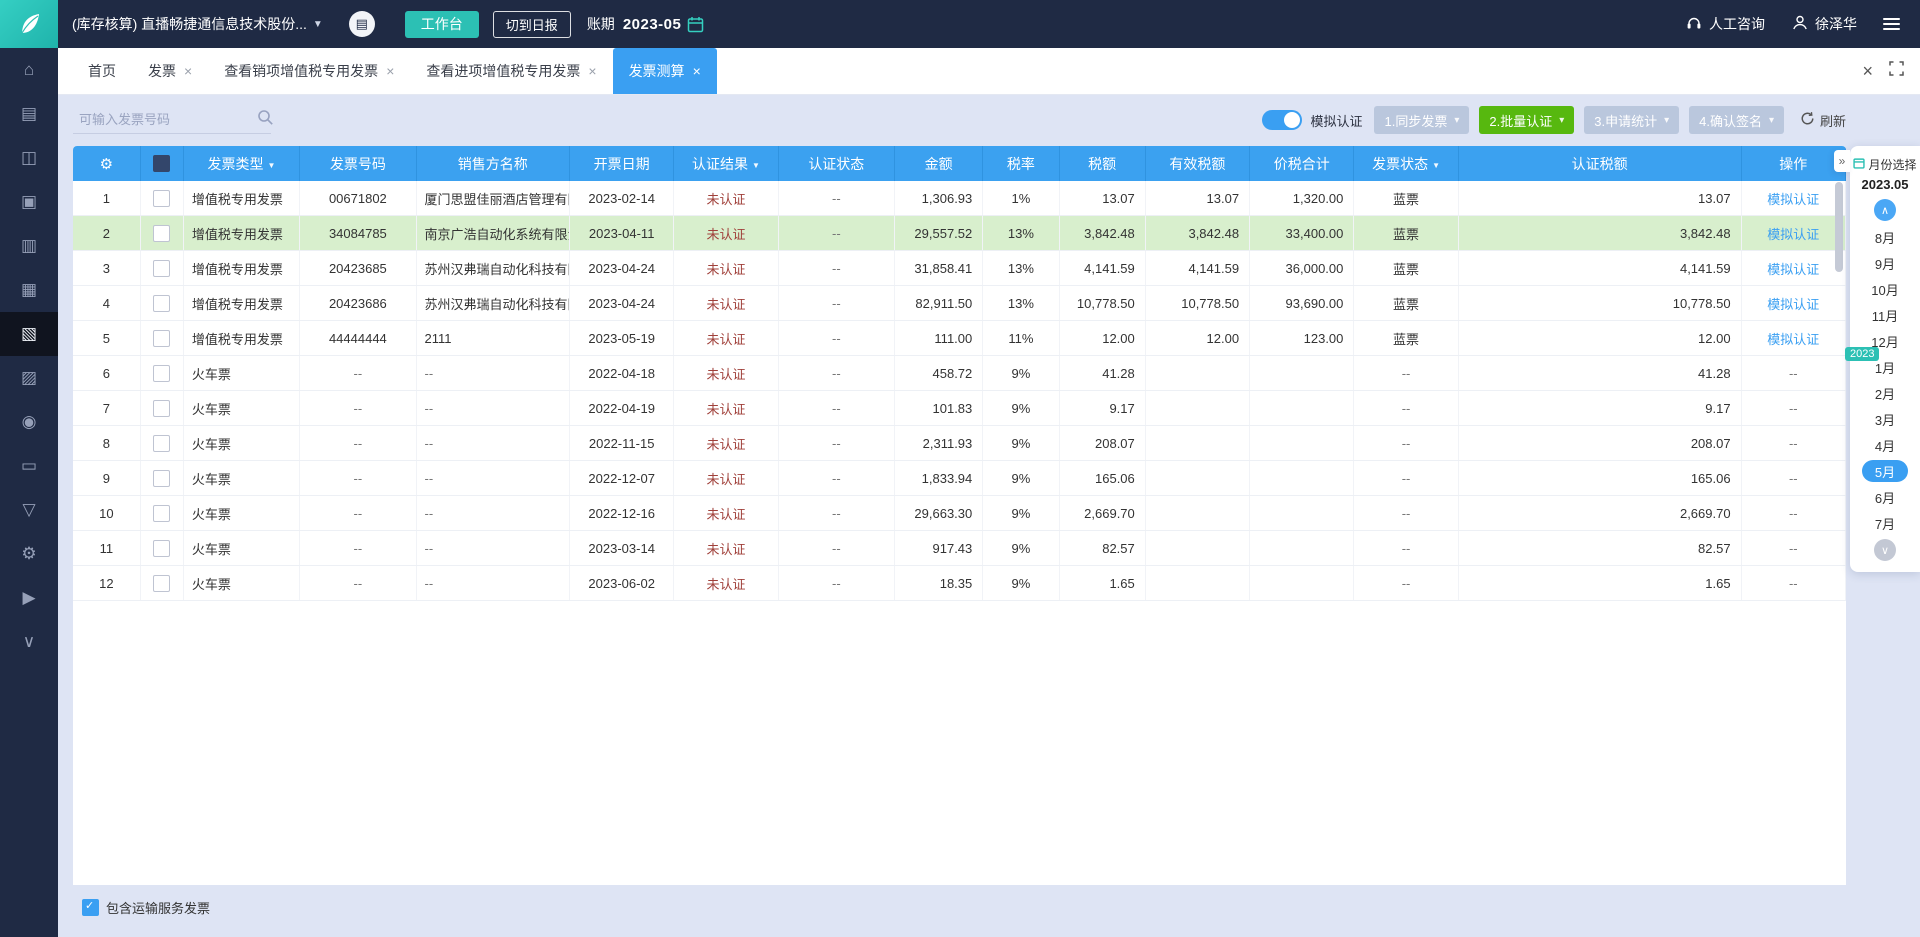 The width and height of the screenshot is (1920, 937). Describe the element at coordinates (652, 24) in the screenshot. I see `period-value: 2023-05` at that location.